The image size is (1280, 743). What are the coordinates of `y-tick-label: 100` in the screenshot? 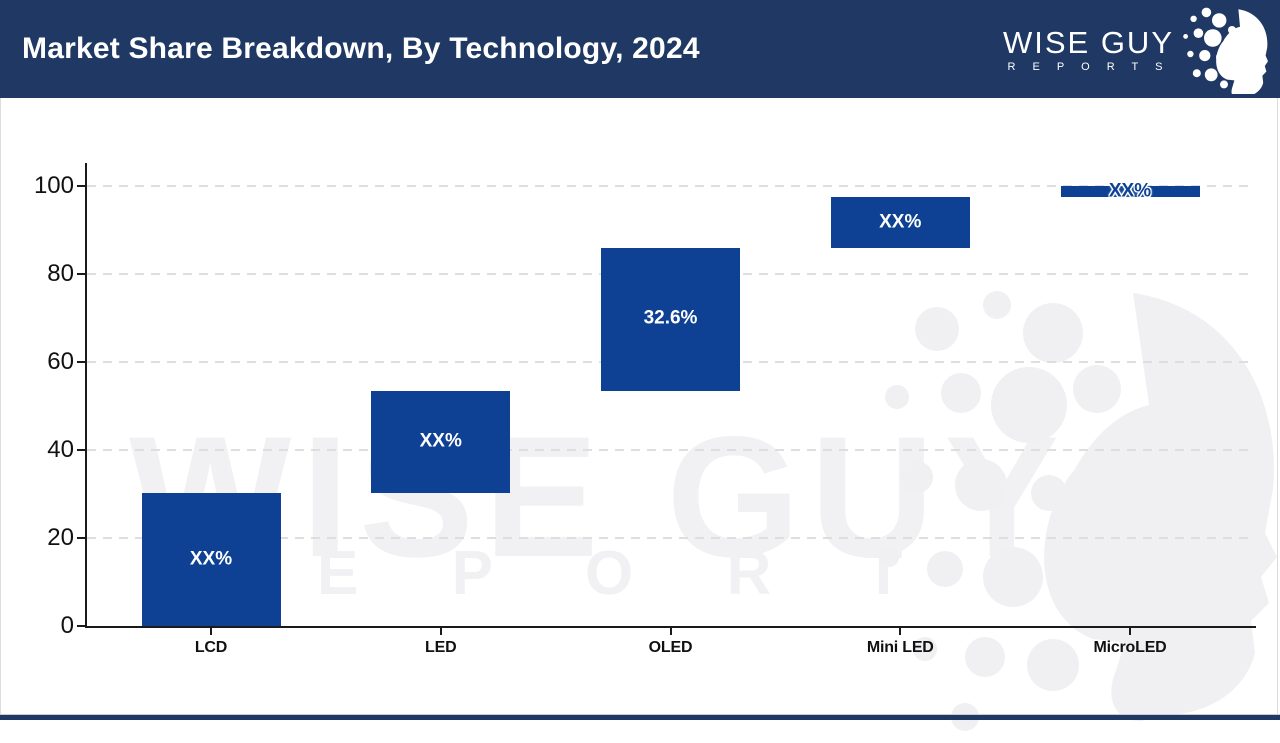 It's located at (53, 185).